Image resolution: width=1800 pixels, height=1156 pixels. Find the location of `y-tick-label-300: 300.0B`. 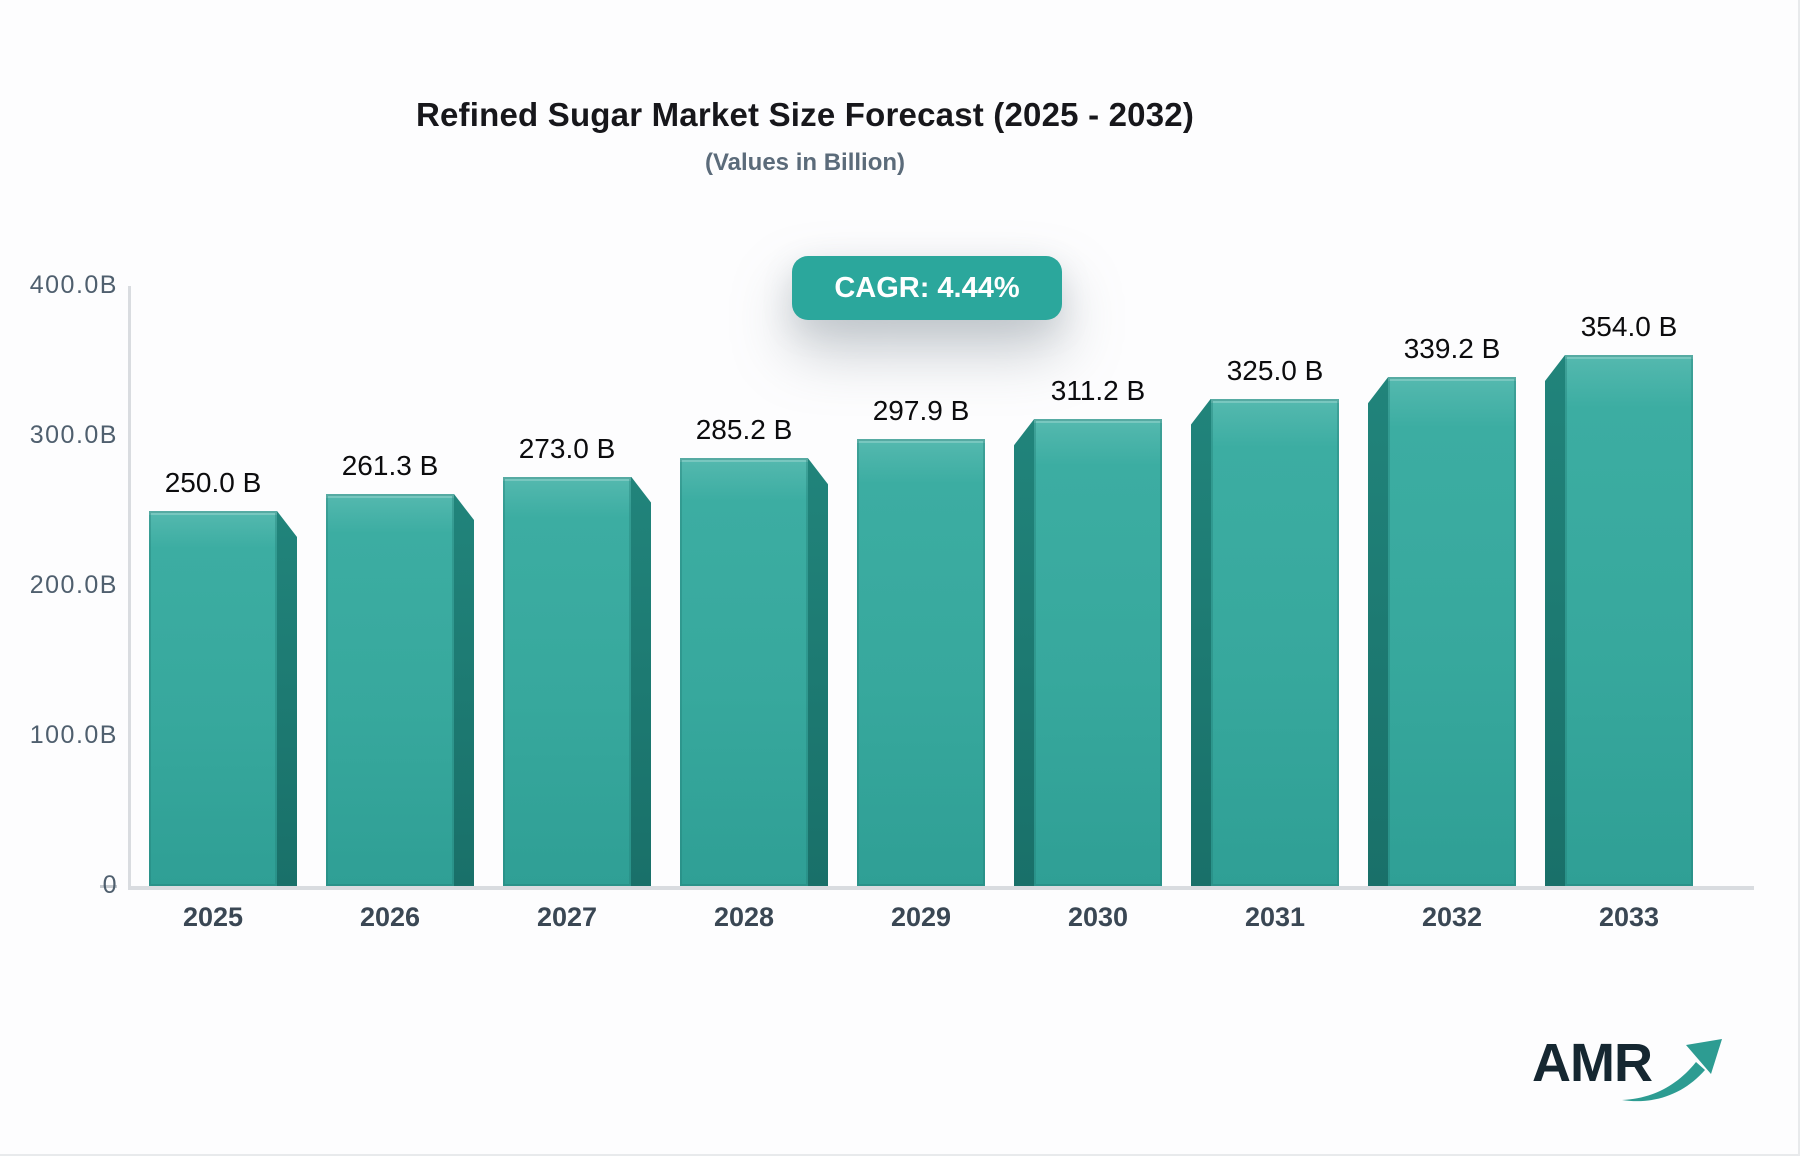

y-tick-label-300: 300.0B is located at coordinates (73, 435).